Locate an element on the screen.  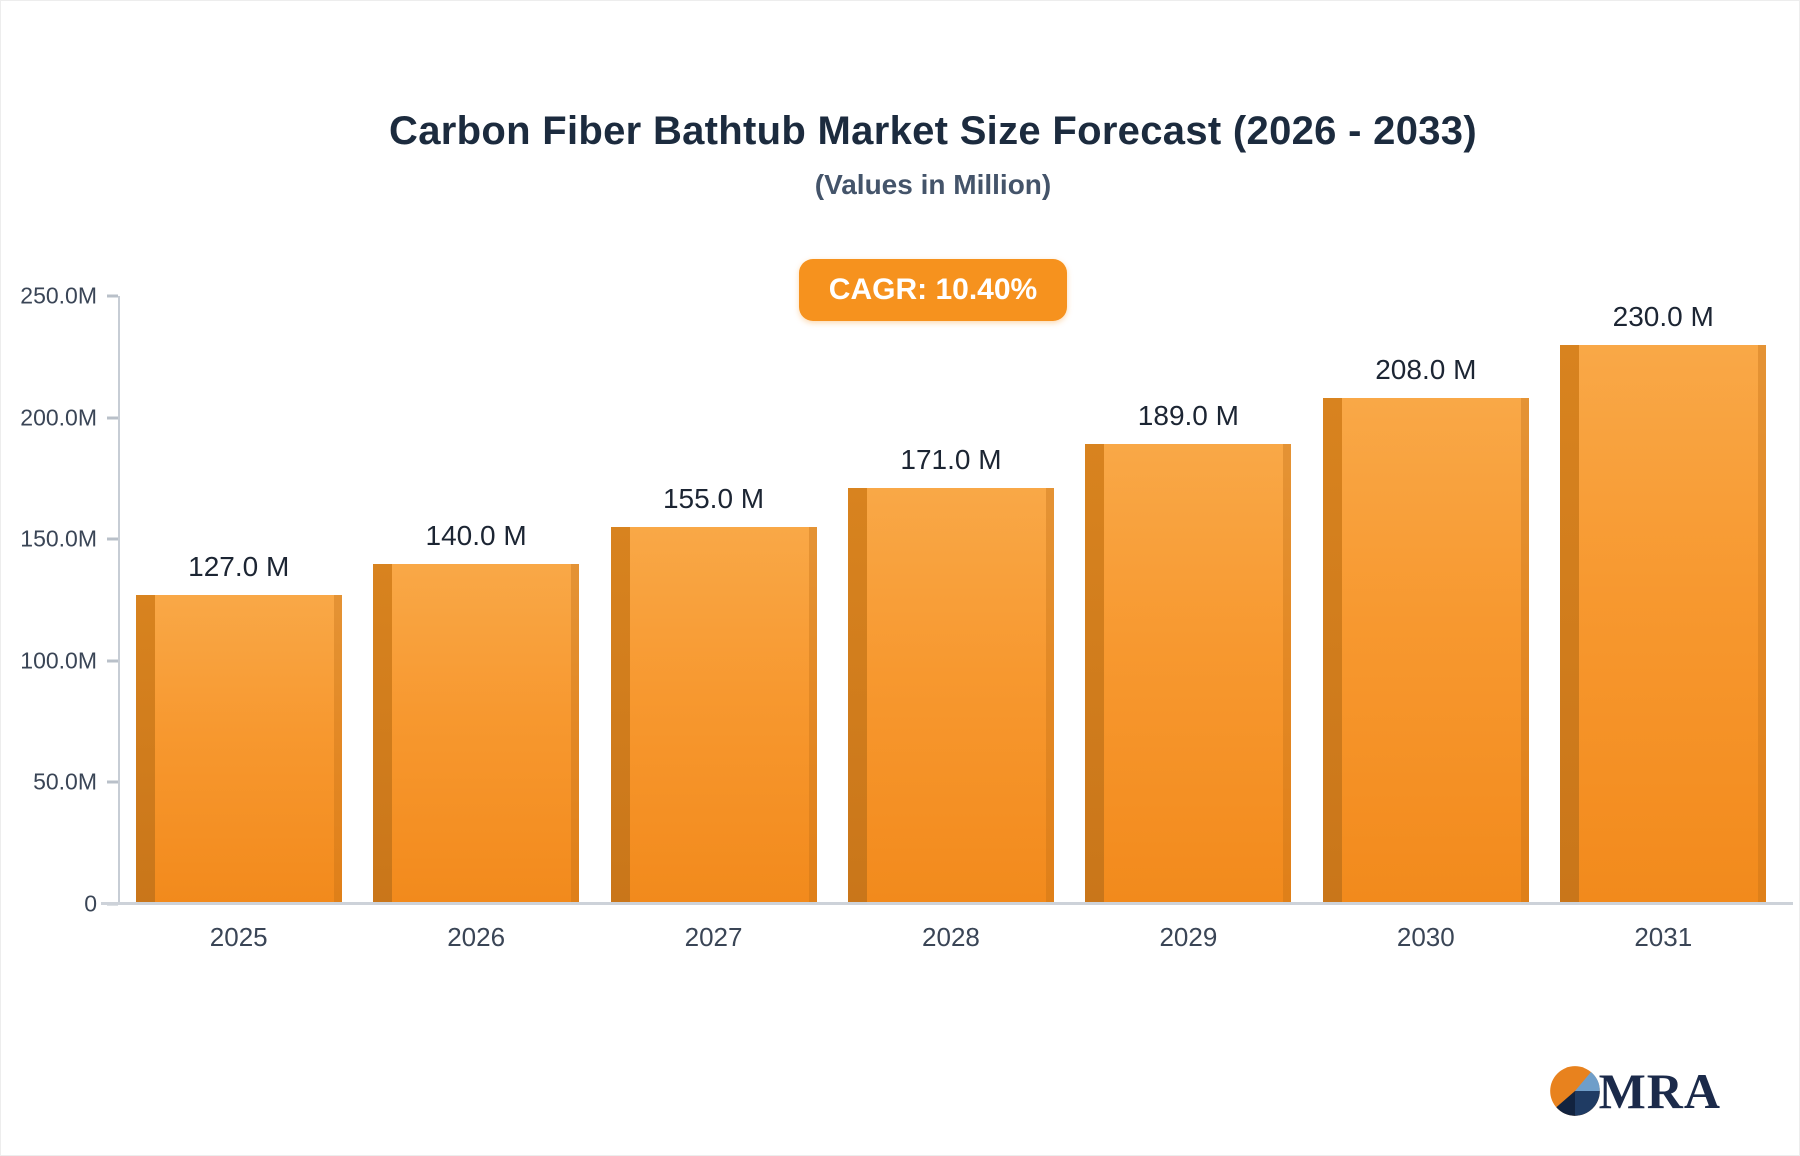
bar-value-label: 171.0 M is located at coordinates (951, 460).